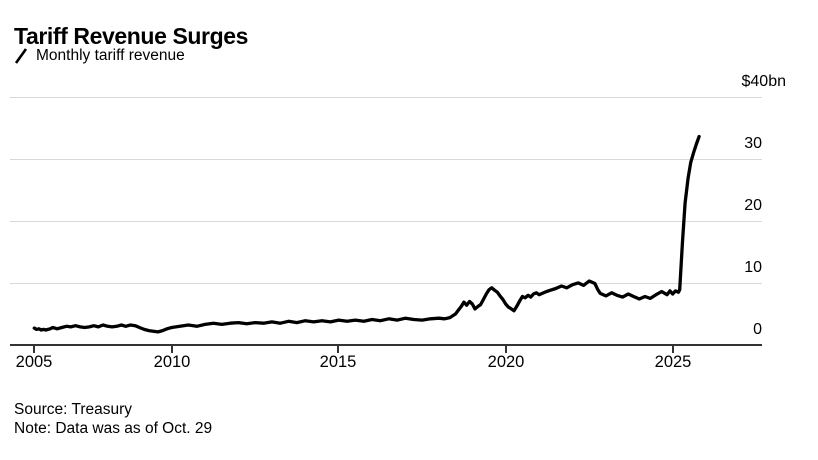 The width and height of the screenshot is (818, 460). I want to click on x-label-2010: 2010, so click(172, 362).